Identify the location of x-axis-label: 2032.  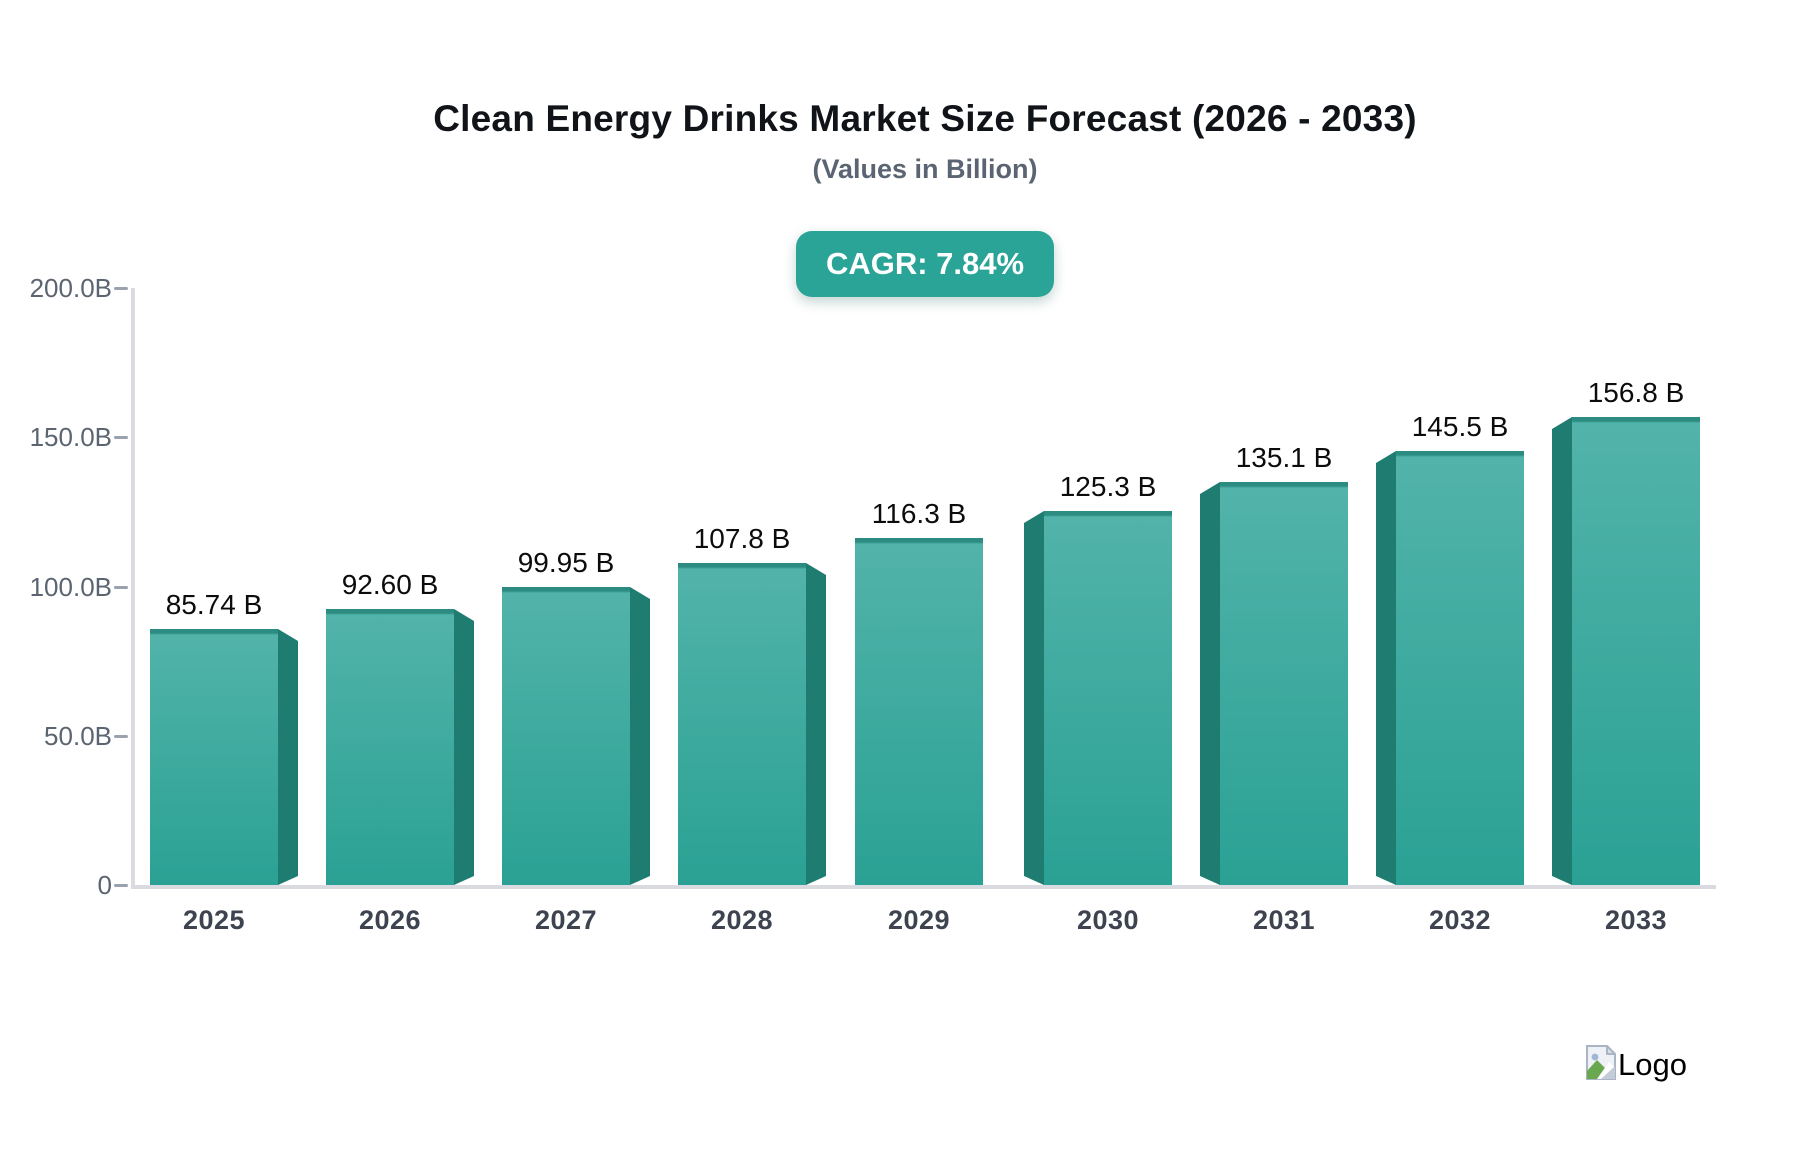
(1460, 920).